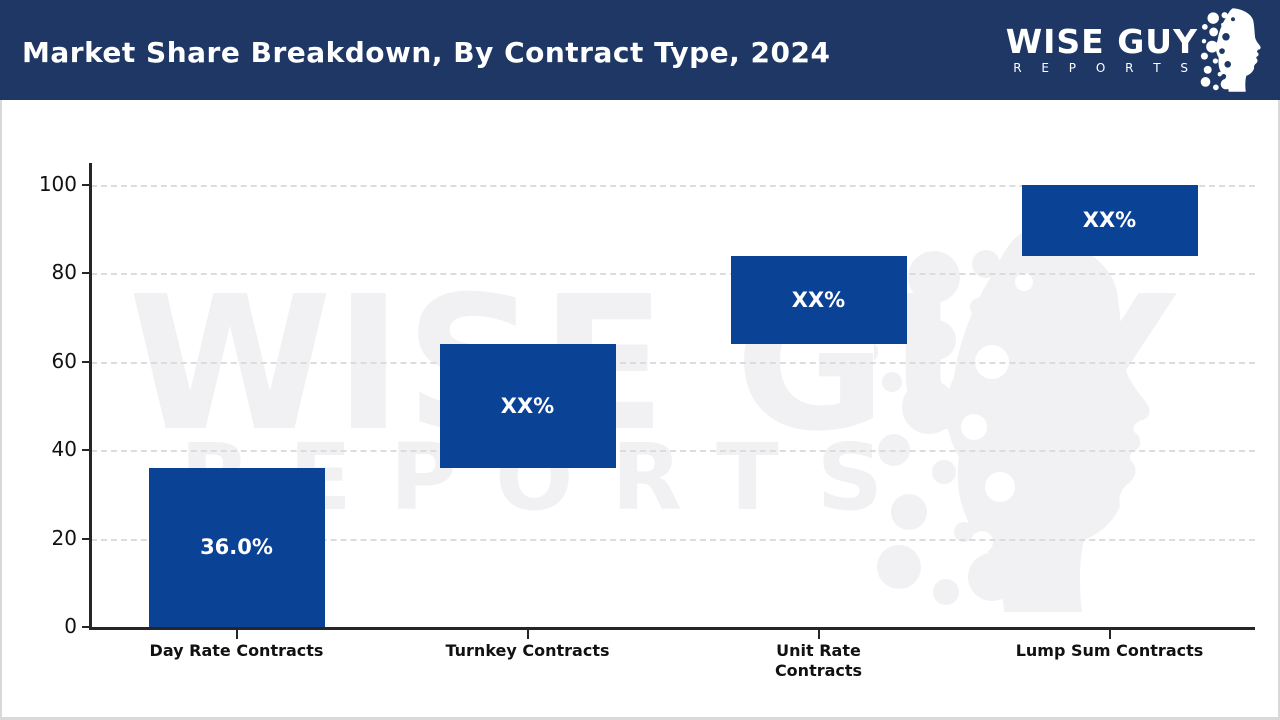 The image size is (1280, 720). What do you see at coordinates (1230, 50) in the screenshot?
I see `logo-head-icon` at bounding box center [1230, 50].